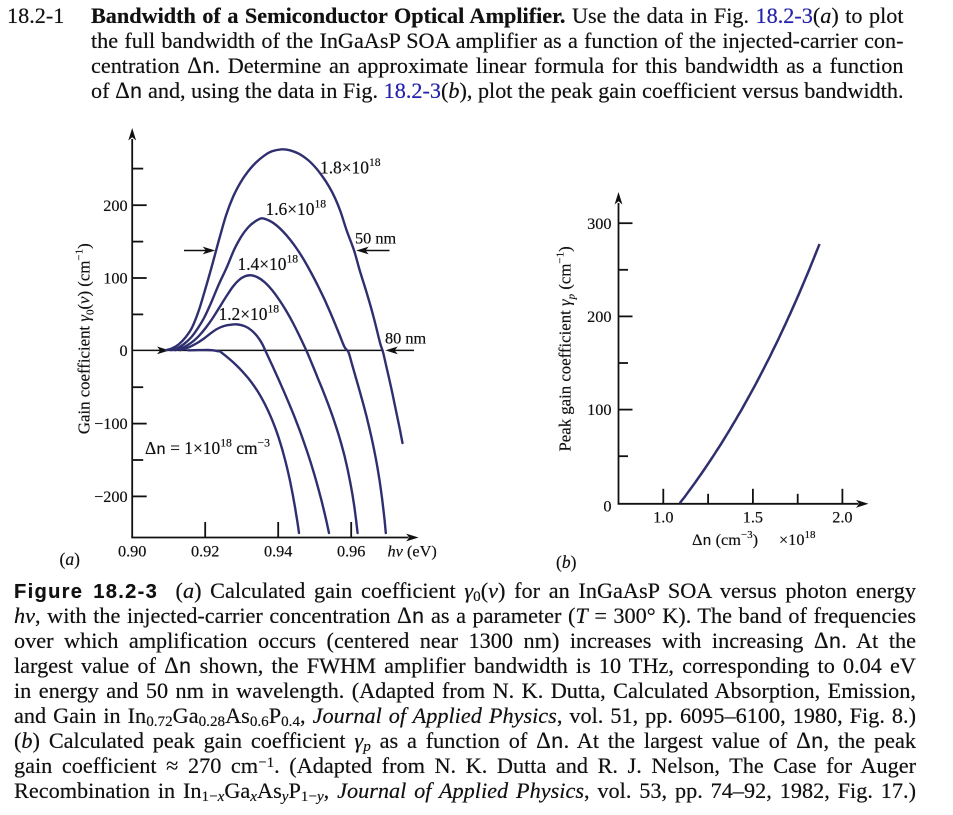 This screenshot has height=815, width=953. Describe the element at coordinates (296, 208) in the screenshot. I see `svg-text: 1.6×10¹⁸` at that location.